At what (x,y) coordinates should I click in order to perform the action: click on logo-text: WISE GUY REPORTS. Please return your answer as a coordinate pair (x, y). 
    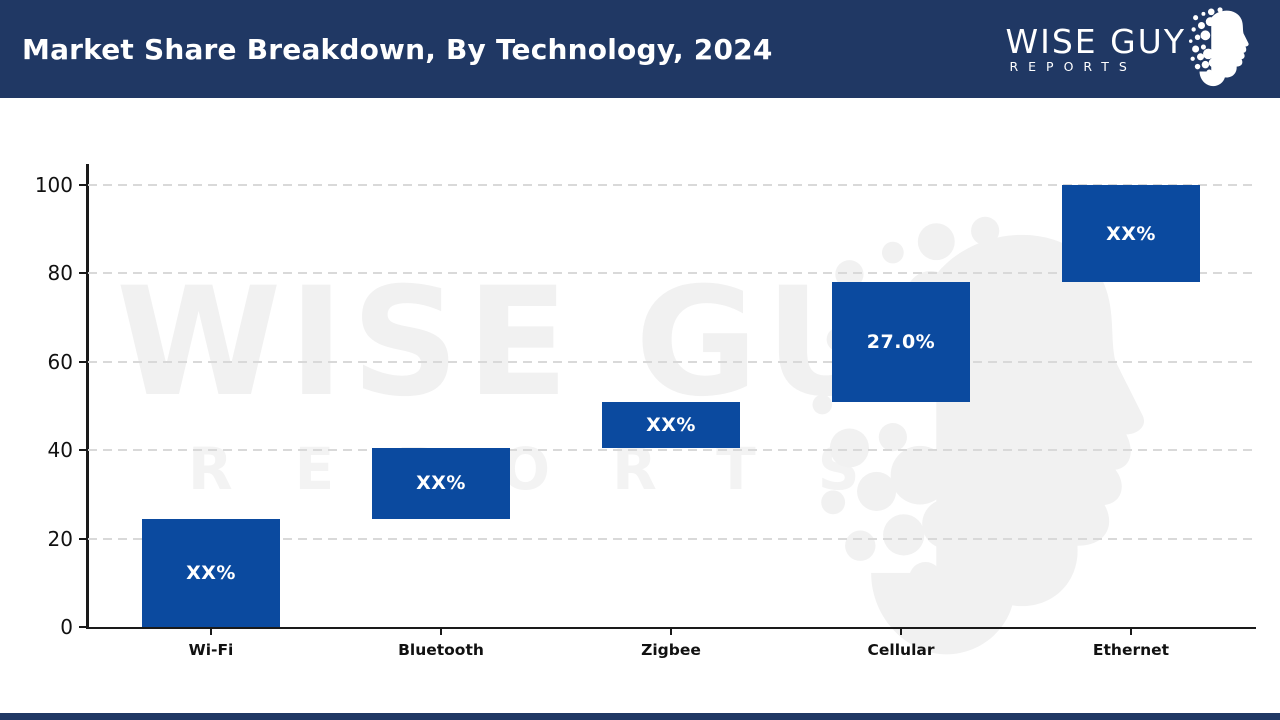
    Looking at the image, I should click on (1095, 49).